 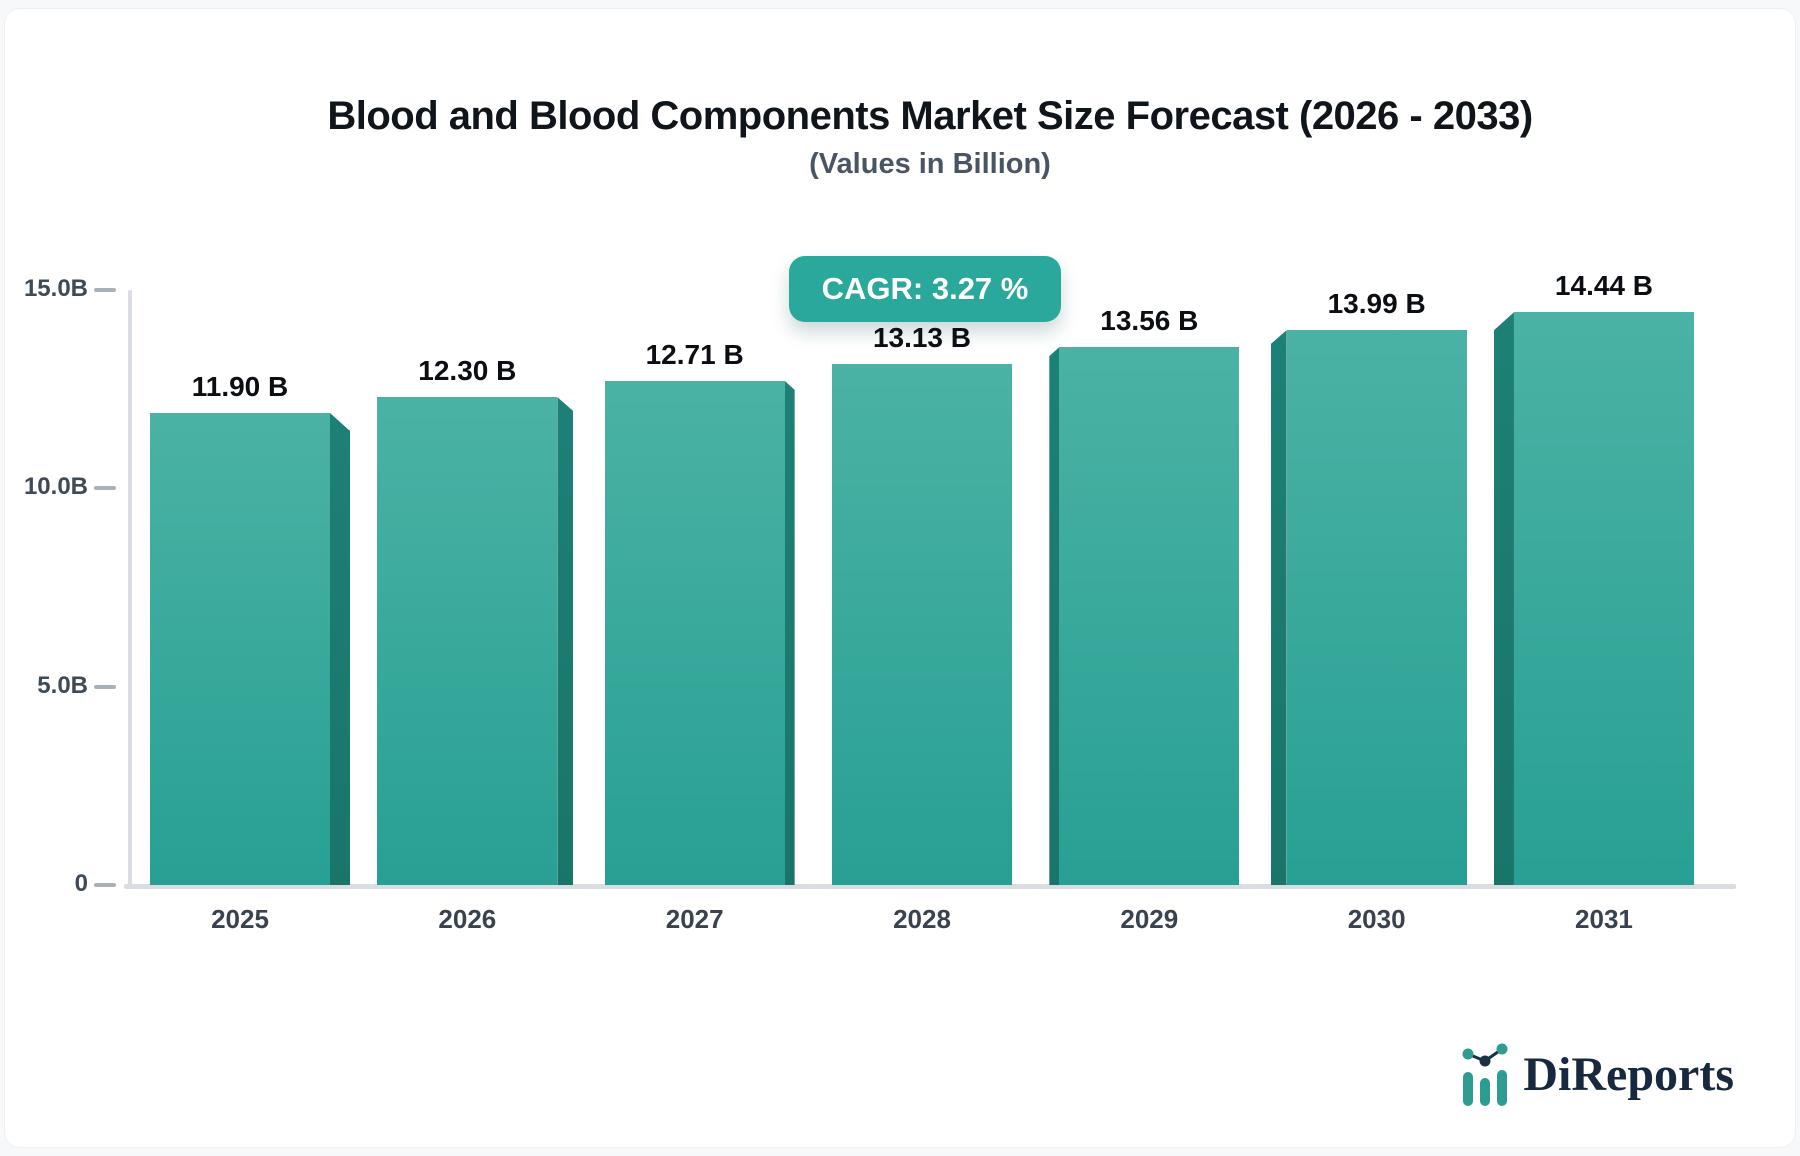 I want to click on brand-logo-text: DiReports, so click(x=1628, y=1074).